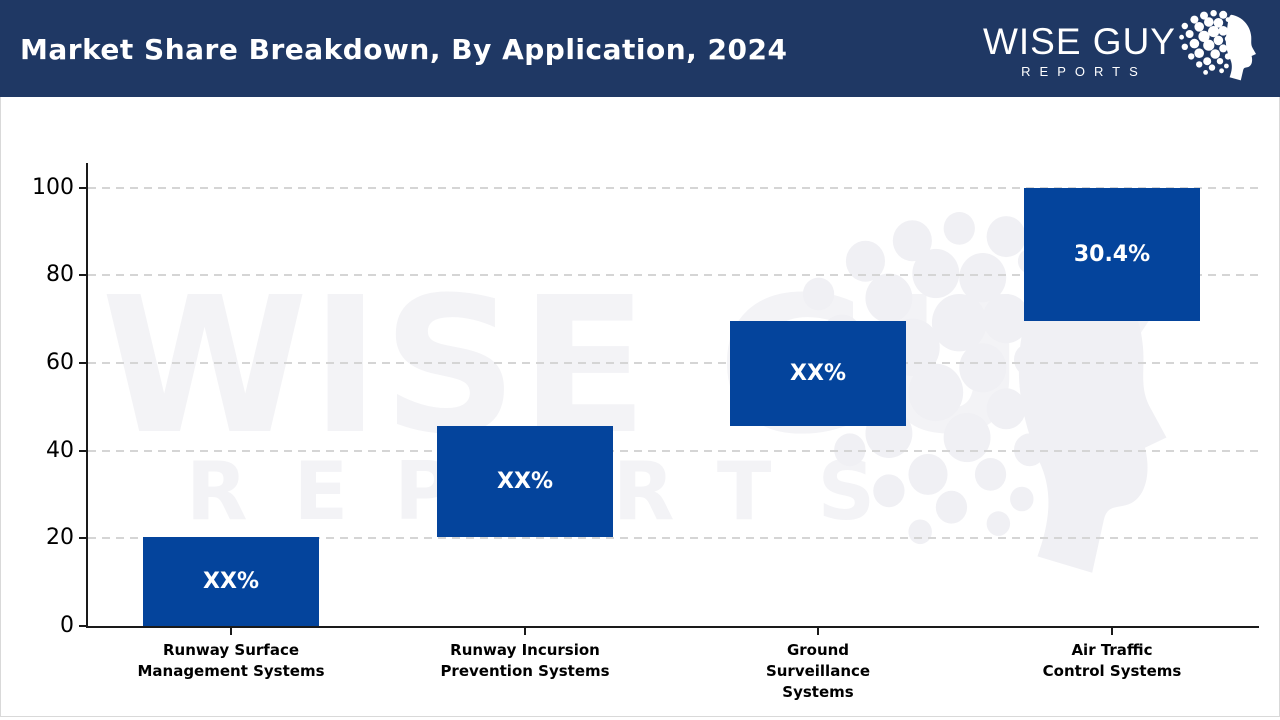 The image size is (1280, 720). I want to click on y-axis-line, so click(87, 395).